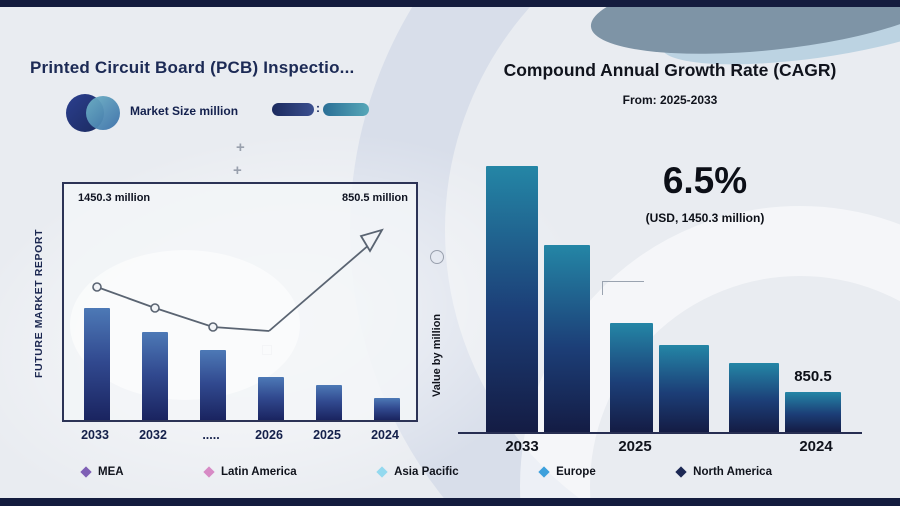 This screenshot has width=900, height=506. Describe the element at coordinates (153, 435) in the screenshot. I see `x-axis-tick-2032: 2032` at that location.